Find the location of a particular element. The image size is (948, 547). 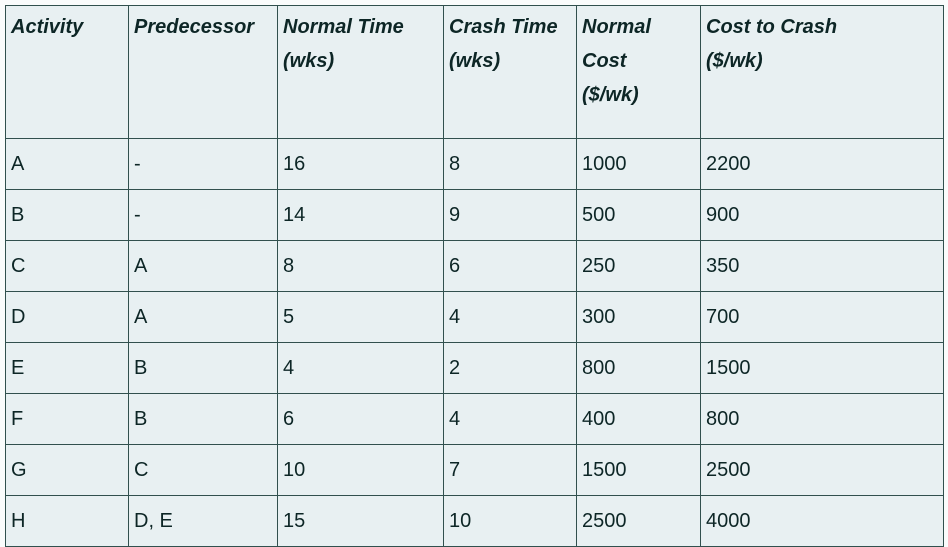

table-row: H D, E 15 10 2500 4000 is located at coordinates (474, 521).